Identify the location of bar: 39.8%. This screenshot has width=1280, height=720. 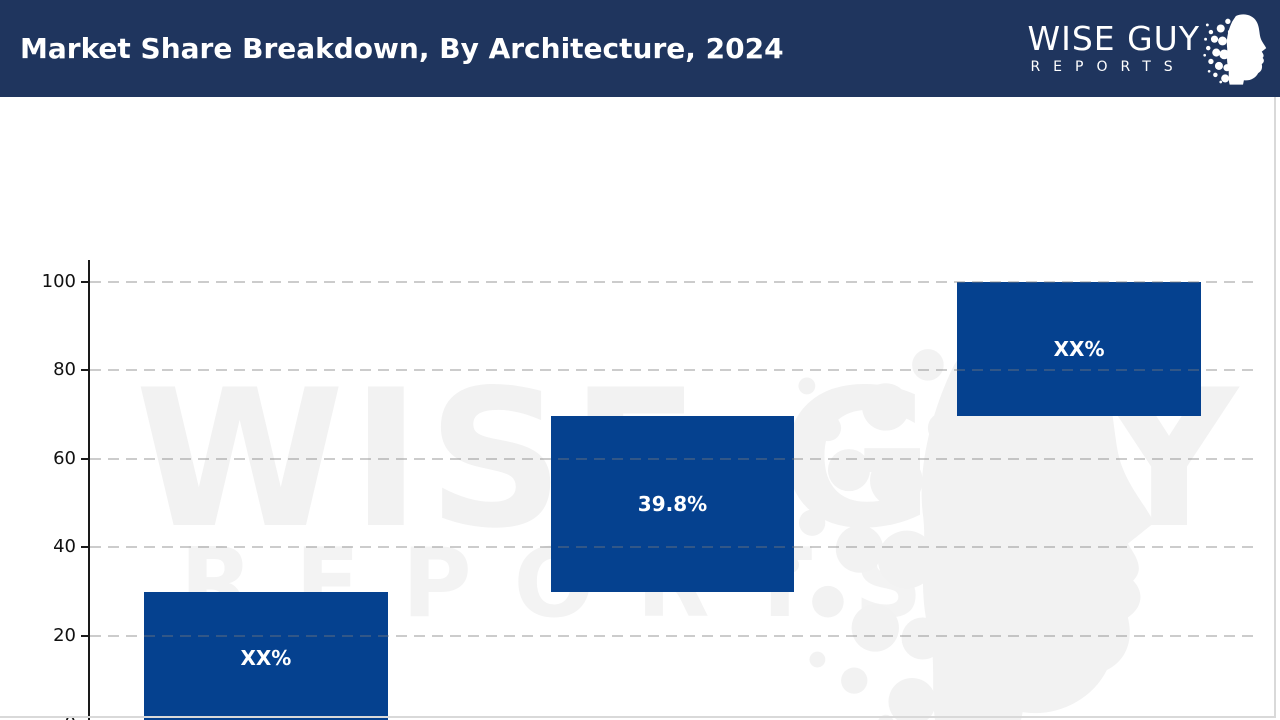
(672, 504).